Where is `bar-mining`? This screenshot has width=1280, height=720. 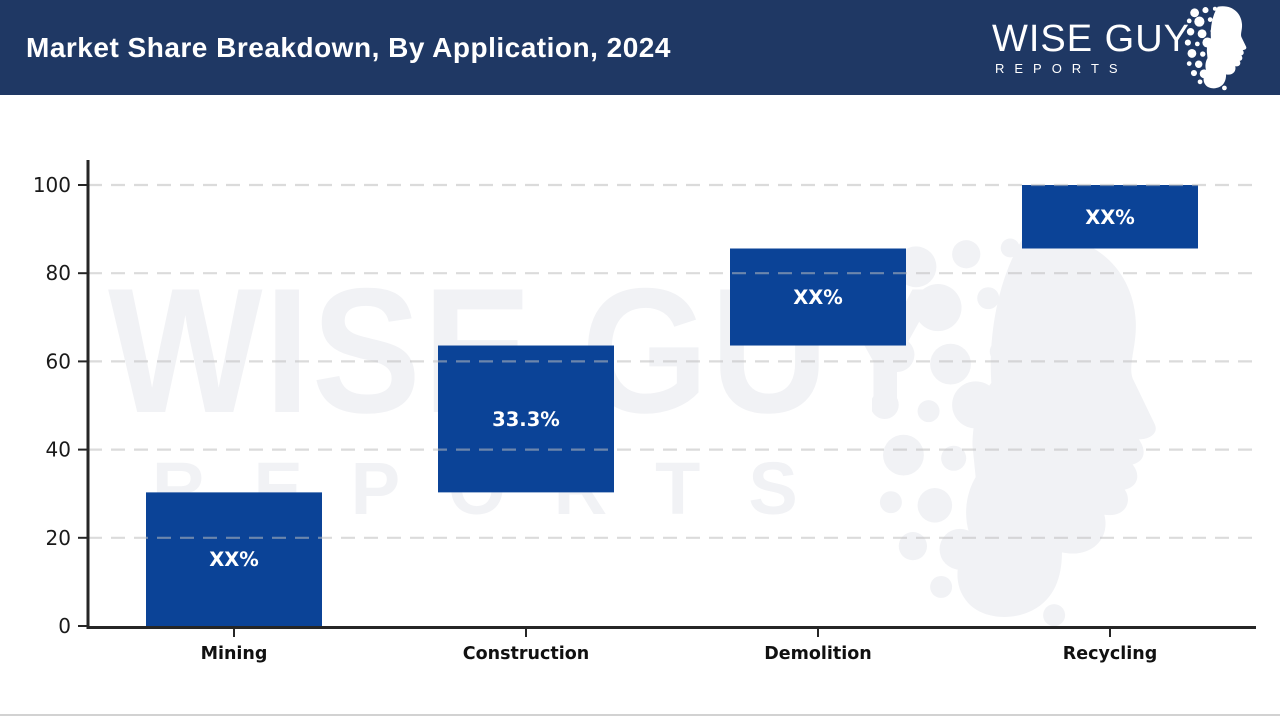
bar-mining is located at coordinates (234, 559).